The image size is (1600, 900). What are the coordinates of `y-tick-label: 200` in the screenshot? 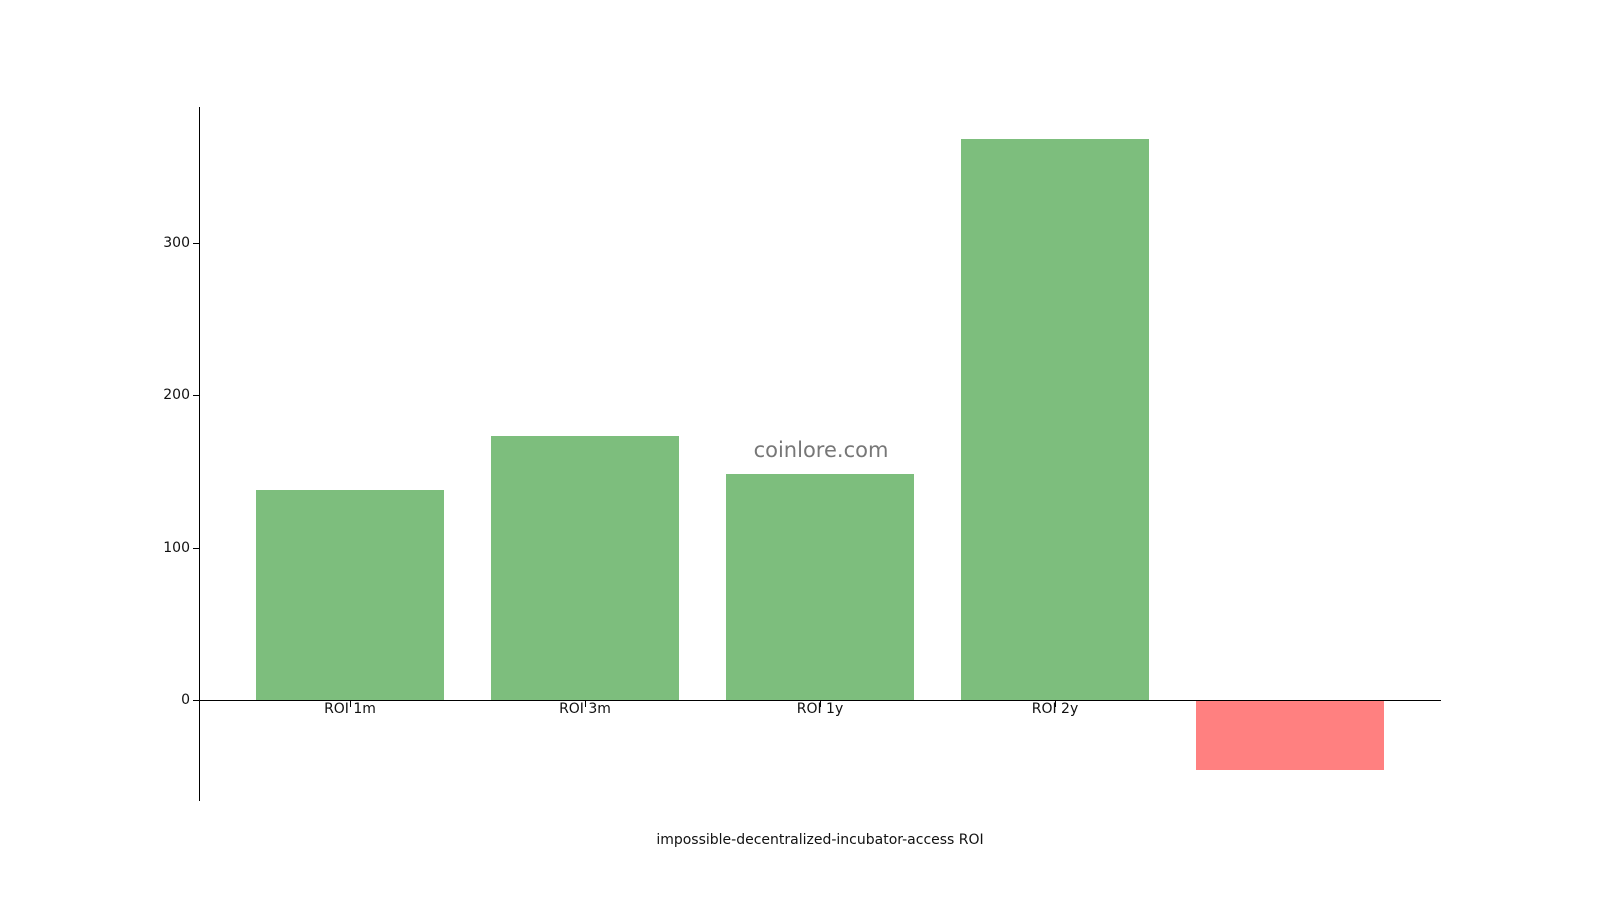 It's located at (176, 395).